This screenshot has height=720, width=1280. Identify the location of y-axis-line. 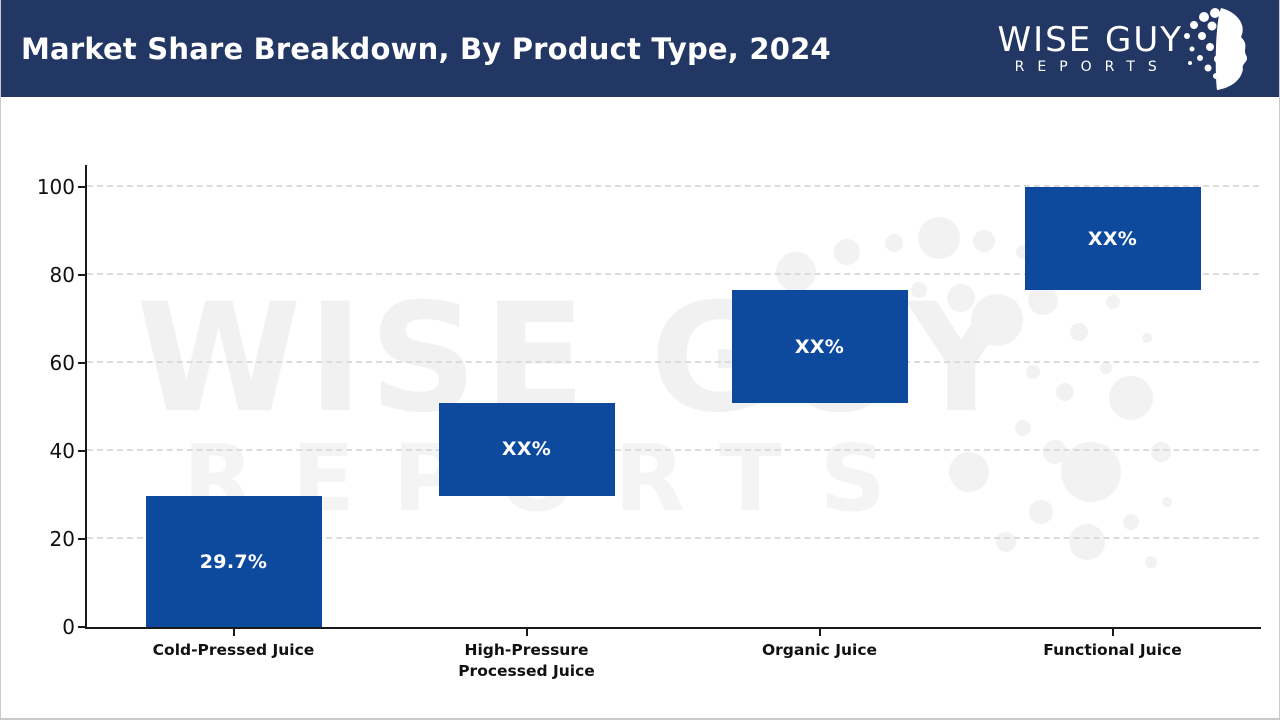
(86, 397).